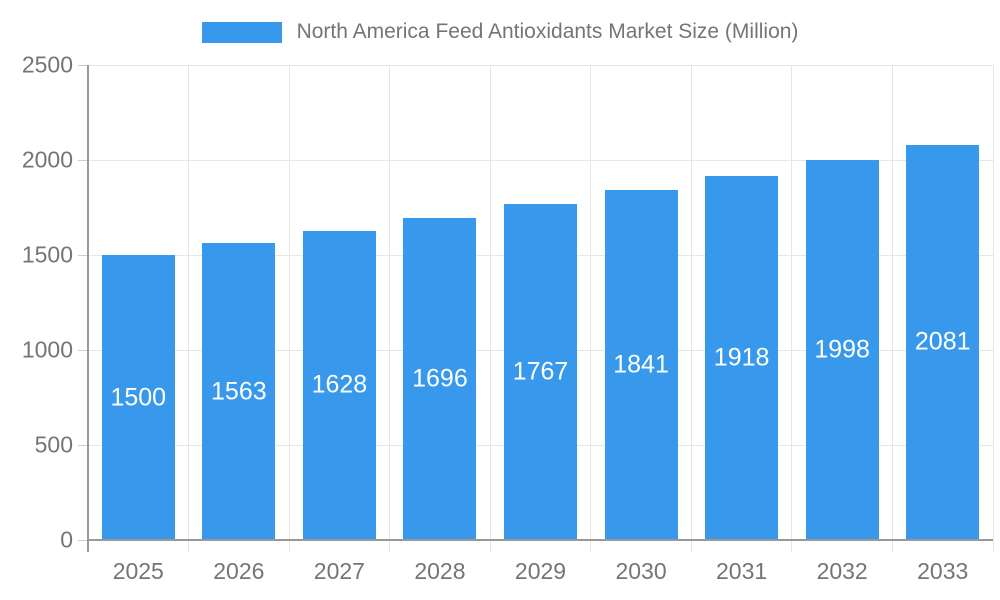 The height and width of the screenshot is (600, 1000). Describe the element at coordinates (47, 349) in the screenshot. I see `y-axis-label: 1000` at that location.